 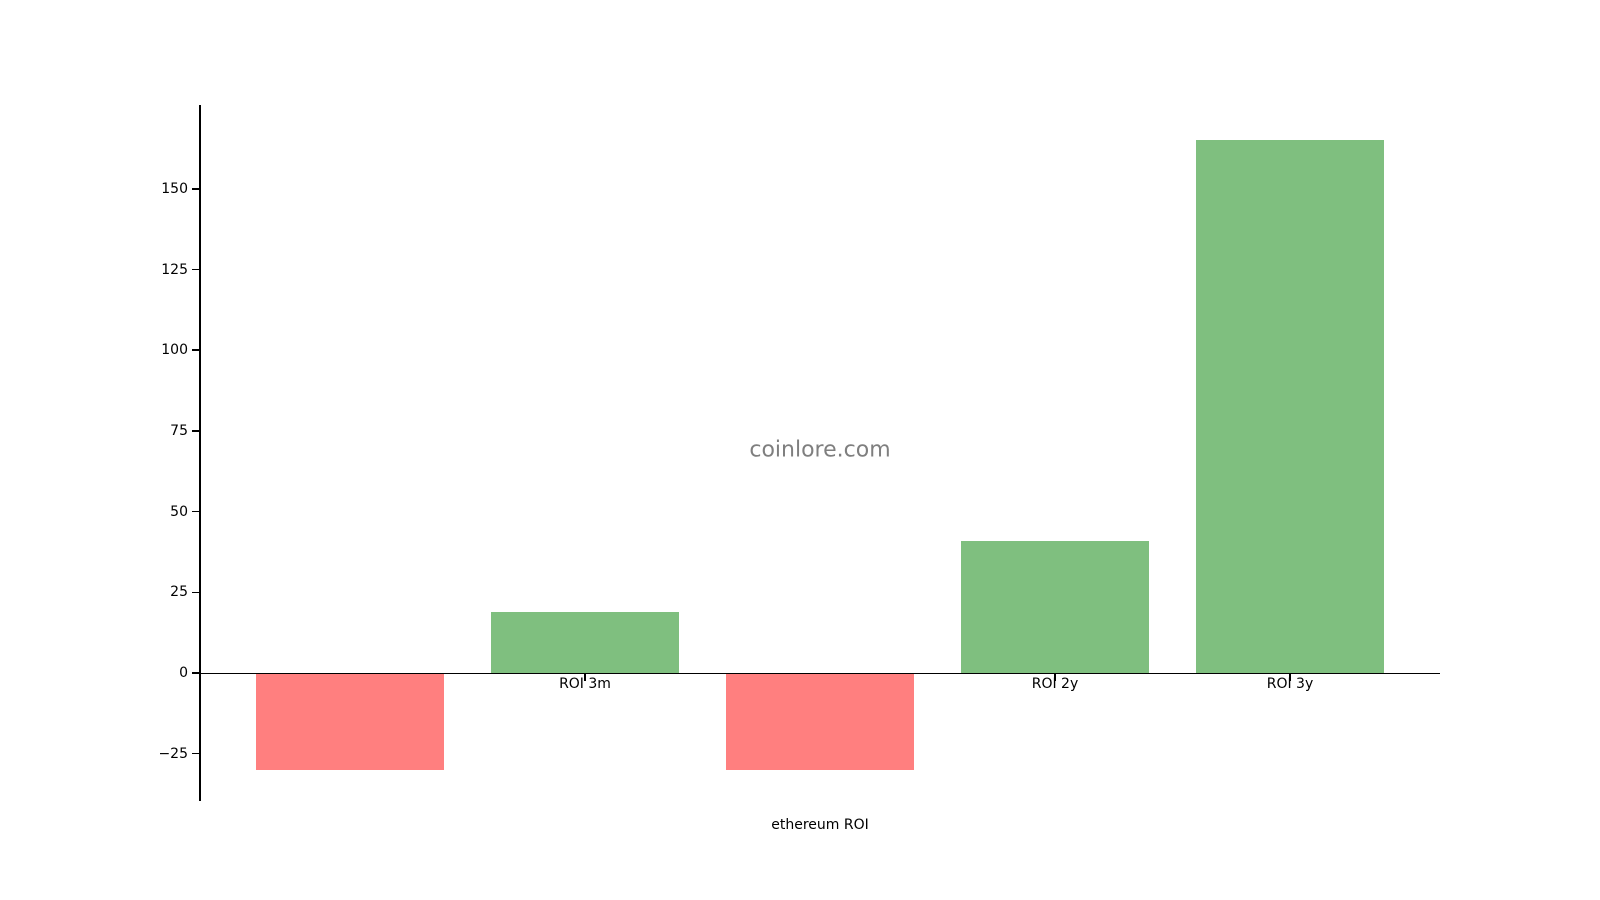 I want to click on x-axis-title: ethereum ROI, so click(x=820, y=825).